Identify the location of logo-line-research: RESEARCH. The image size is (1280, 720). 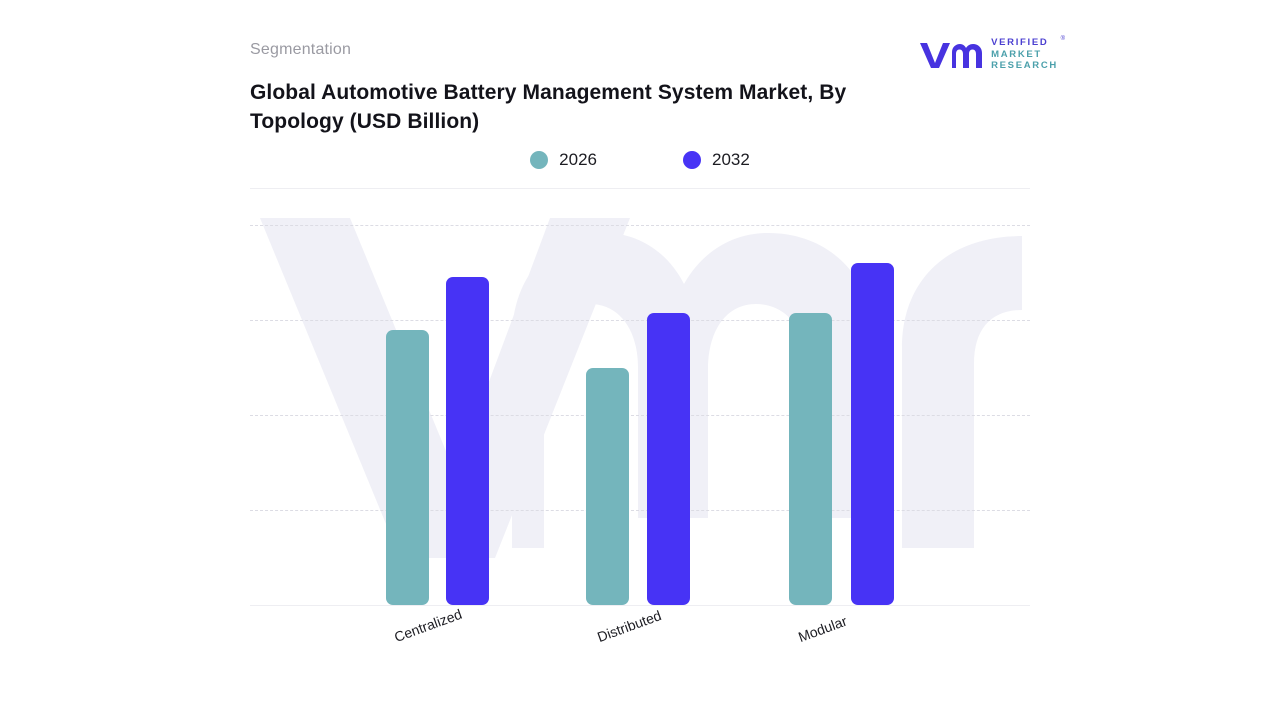
(1024, 65).